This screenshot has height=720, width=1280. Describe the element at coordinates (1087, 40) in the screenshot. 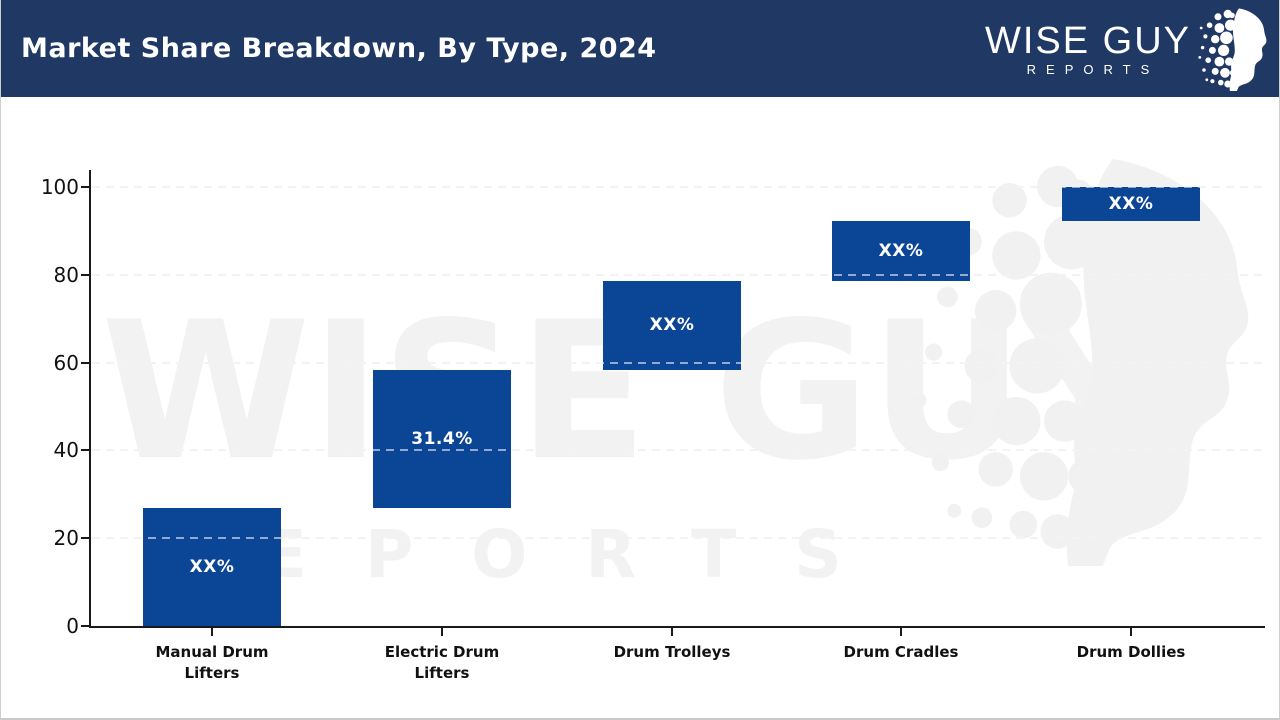

I see `logo-wordmark: WISE GUY` at that location.